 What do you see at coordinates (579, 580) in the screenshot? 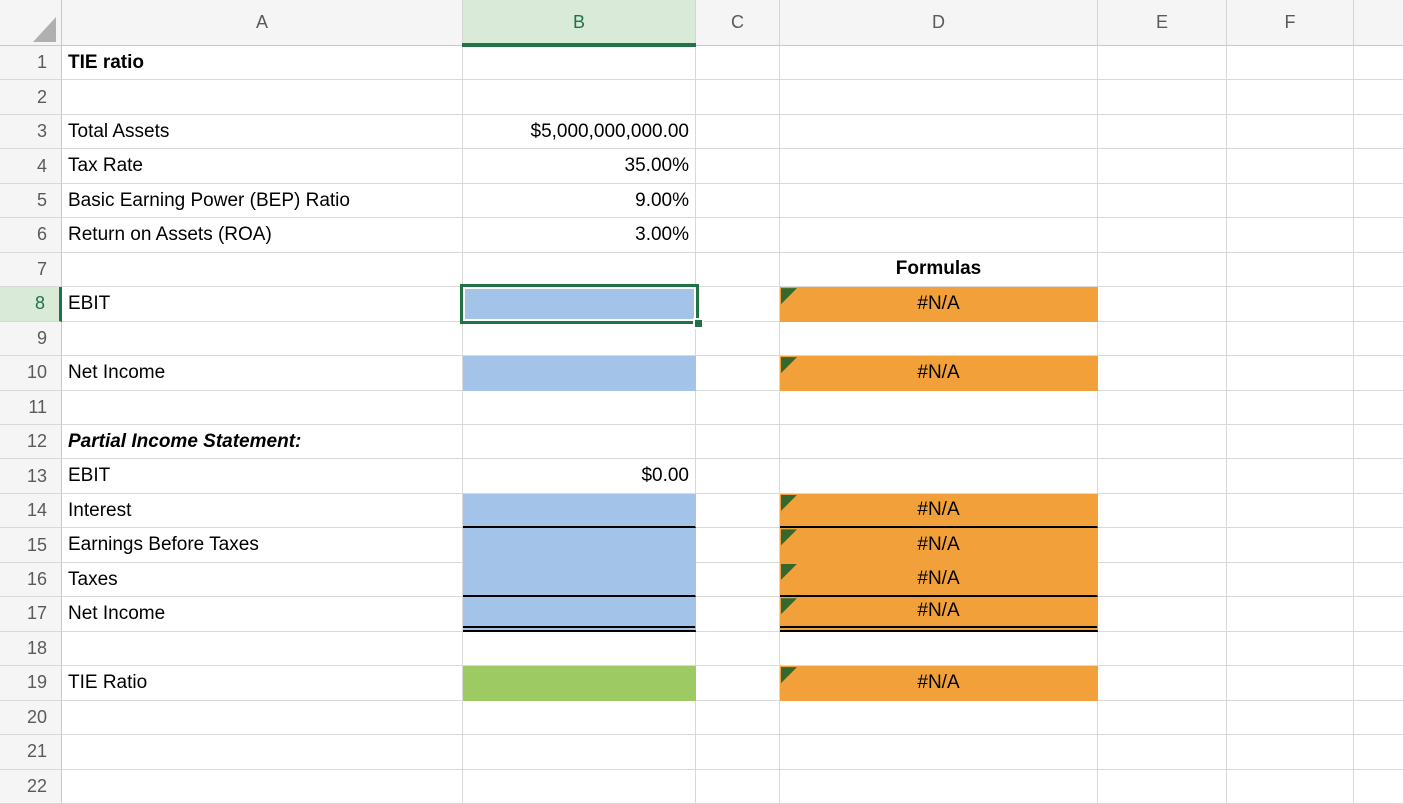
I see `cell-B16` at bounding box center [579, 580].